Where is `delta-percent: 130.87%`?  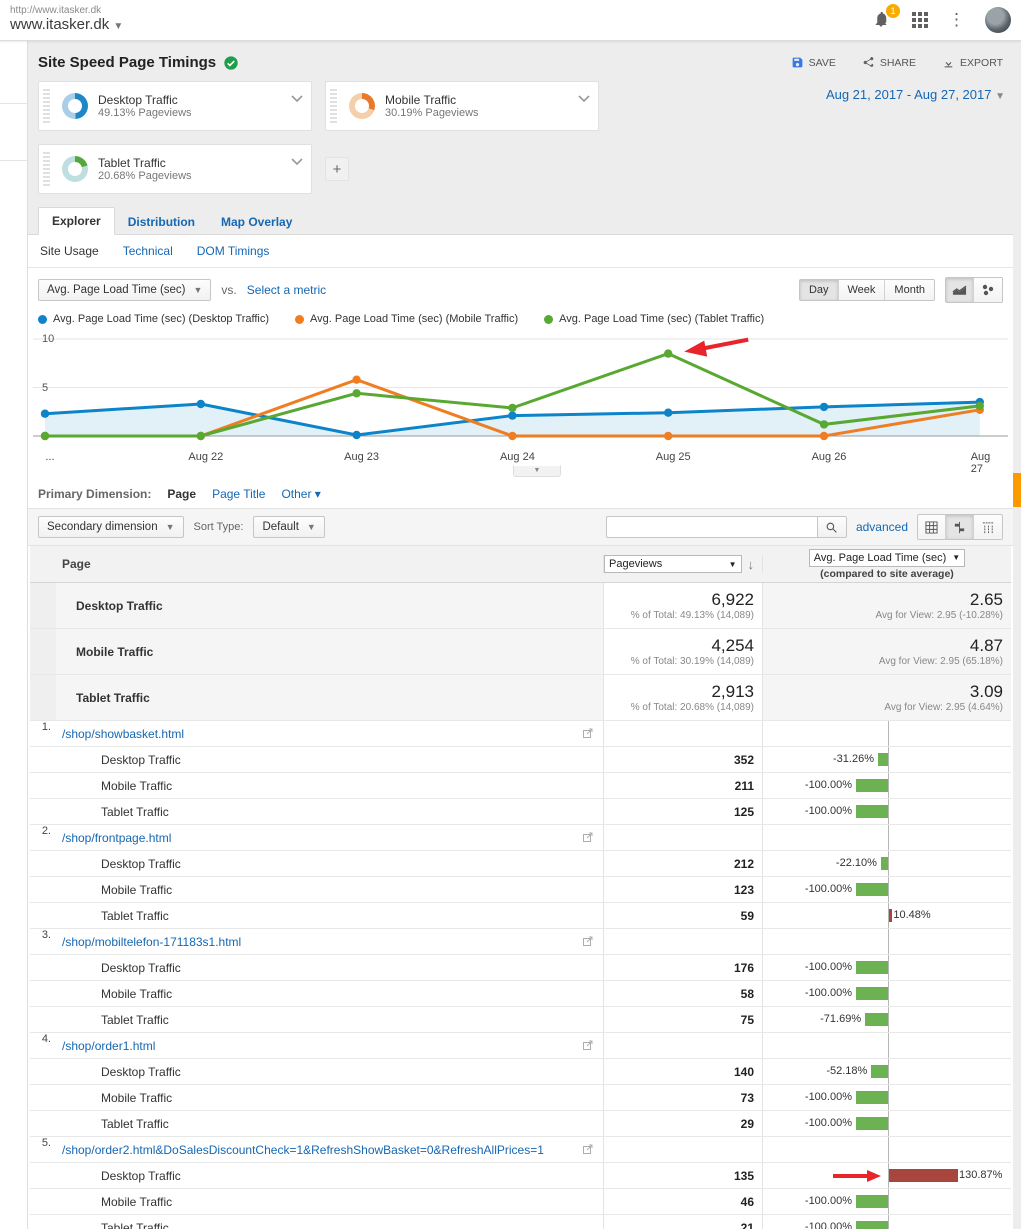
delta-percent: 130.87% is located at coordinates (981, 1175).